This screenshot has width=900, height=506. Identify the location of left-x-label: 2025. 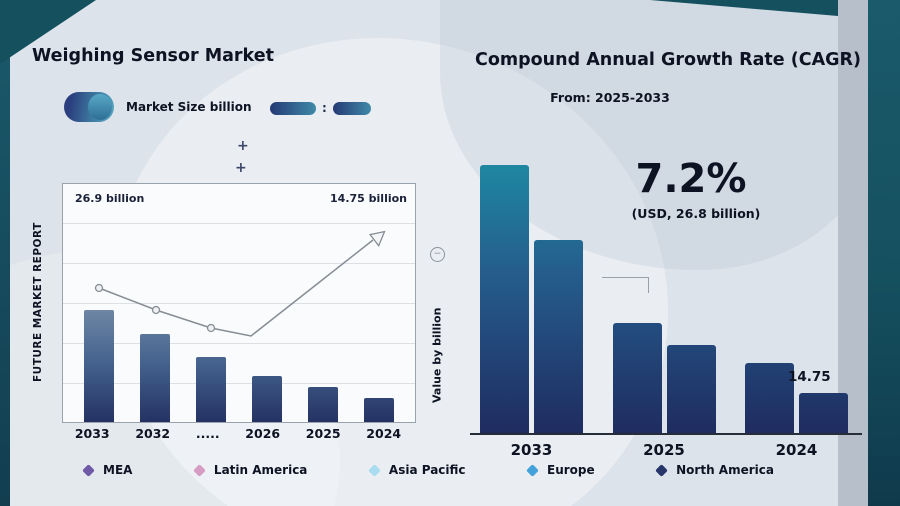
(323, 433).